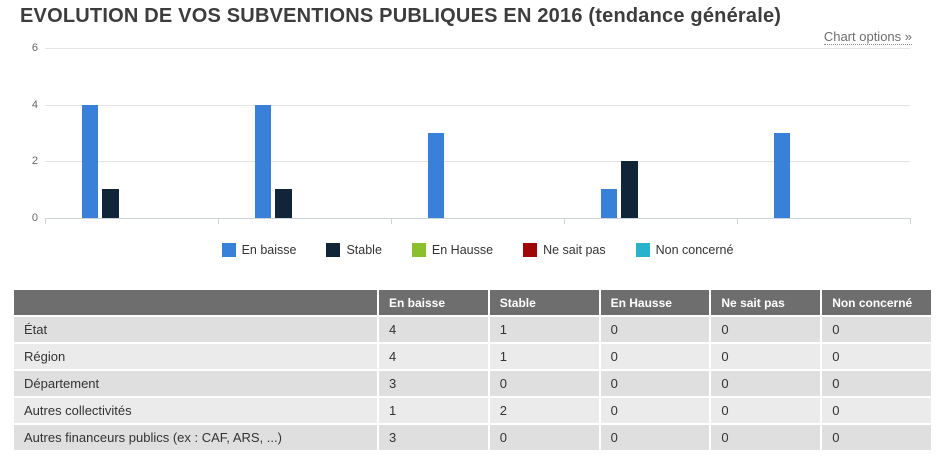 Image resolution: width=939 pixels, height=470 pixels. I want to click on row-label: Département, so click(195, 384).